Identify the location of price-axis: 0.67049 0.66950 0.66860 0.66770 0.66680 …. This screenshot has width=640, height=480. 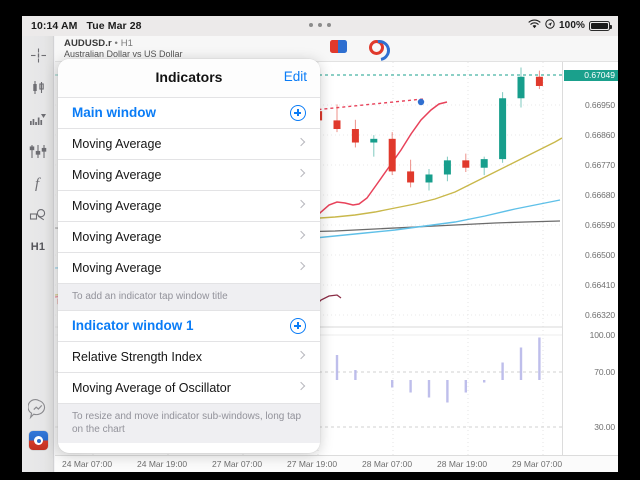
(590, 263).